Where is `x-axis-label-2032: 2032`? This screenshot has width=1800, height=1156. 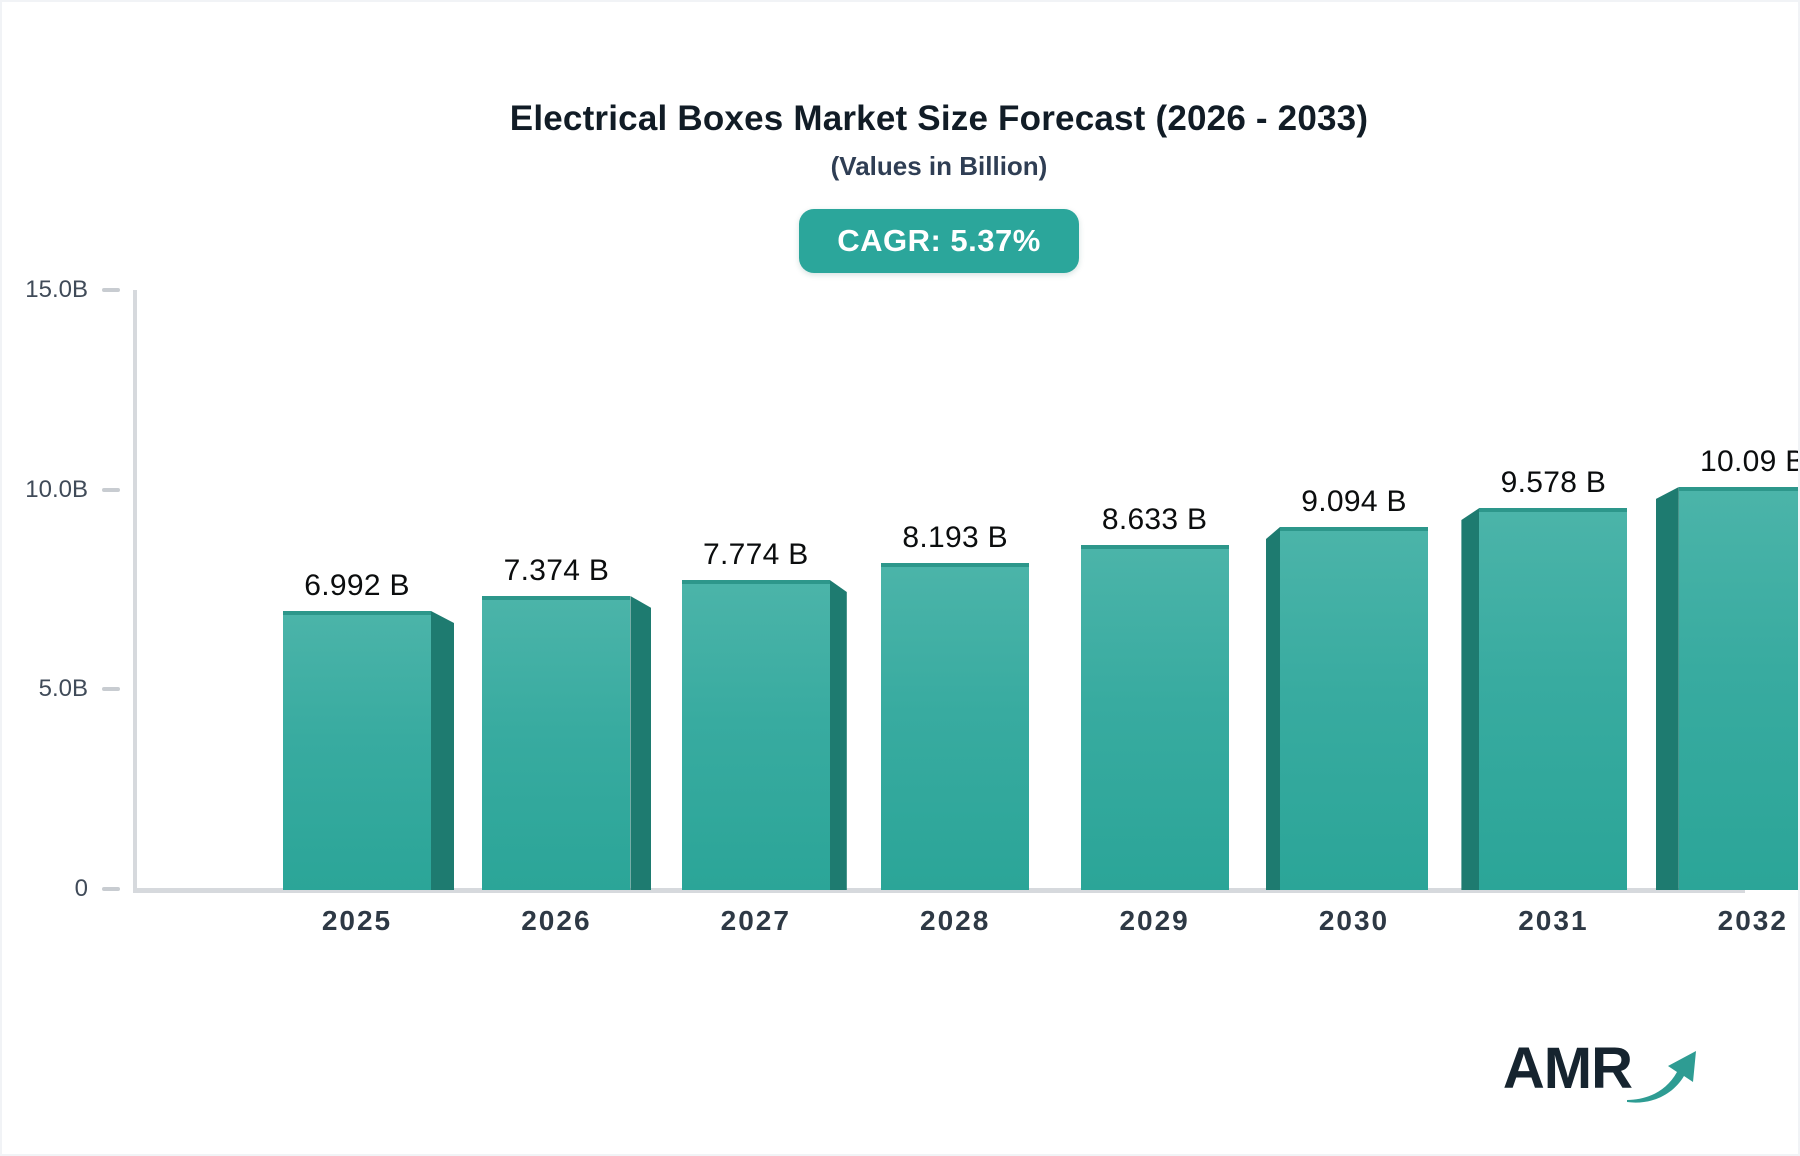
x-axis-label-2032: 2032 is located at coordinates (1752, 920).